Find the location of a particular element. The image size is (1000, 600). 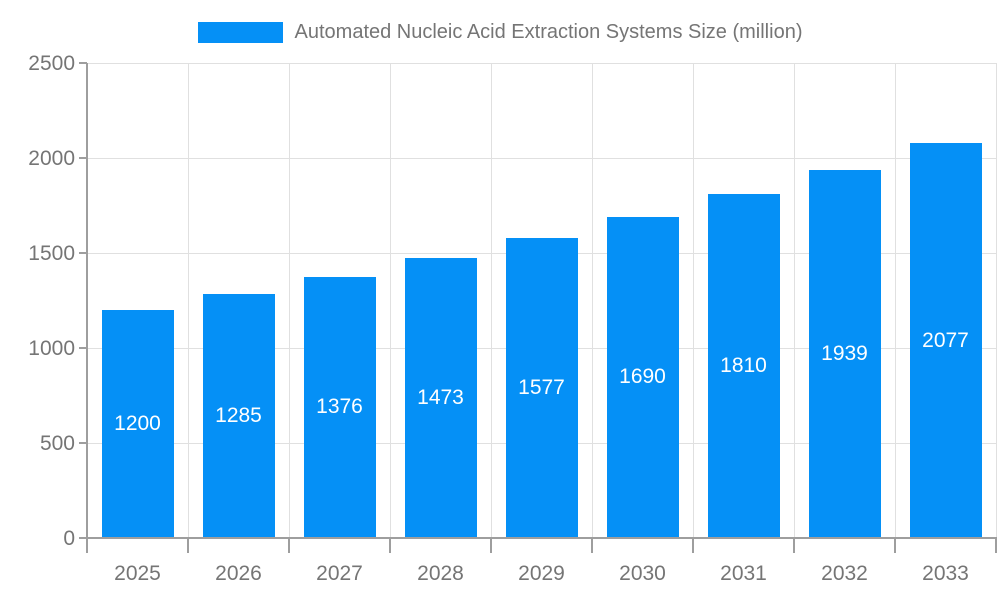

x-axis-label: 2030 is located at coordinates (642, 573).